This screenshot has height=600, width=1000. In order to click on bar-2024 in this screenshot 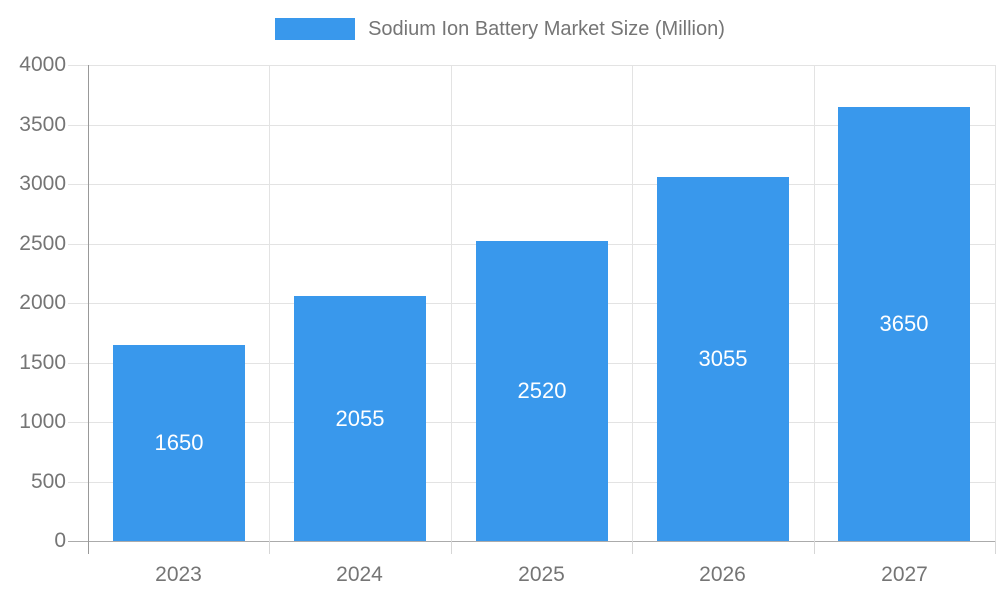, I will do `click(360, 418)`.